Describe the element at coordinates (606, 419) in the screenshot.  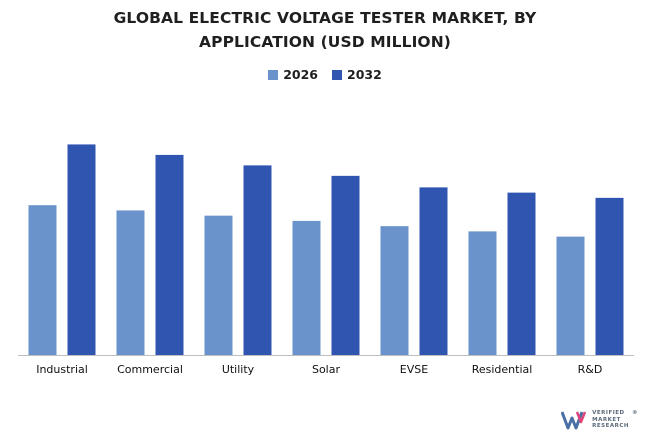
I see `brand-line-2: MARKET` at that location.